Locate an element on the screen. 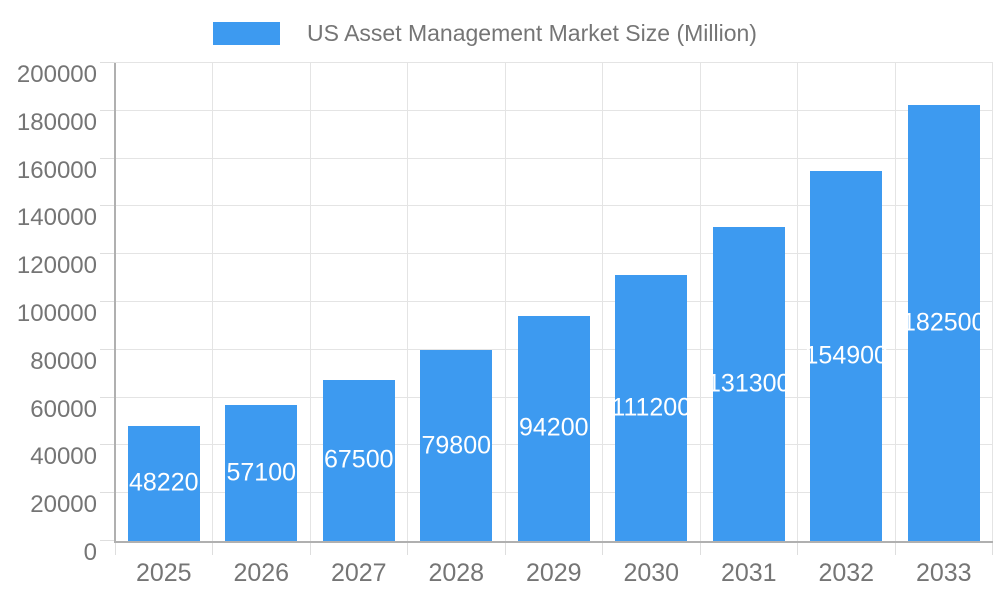  bar-value-2030: 111200 is located at coordinates (651, 407).